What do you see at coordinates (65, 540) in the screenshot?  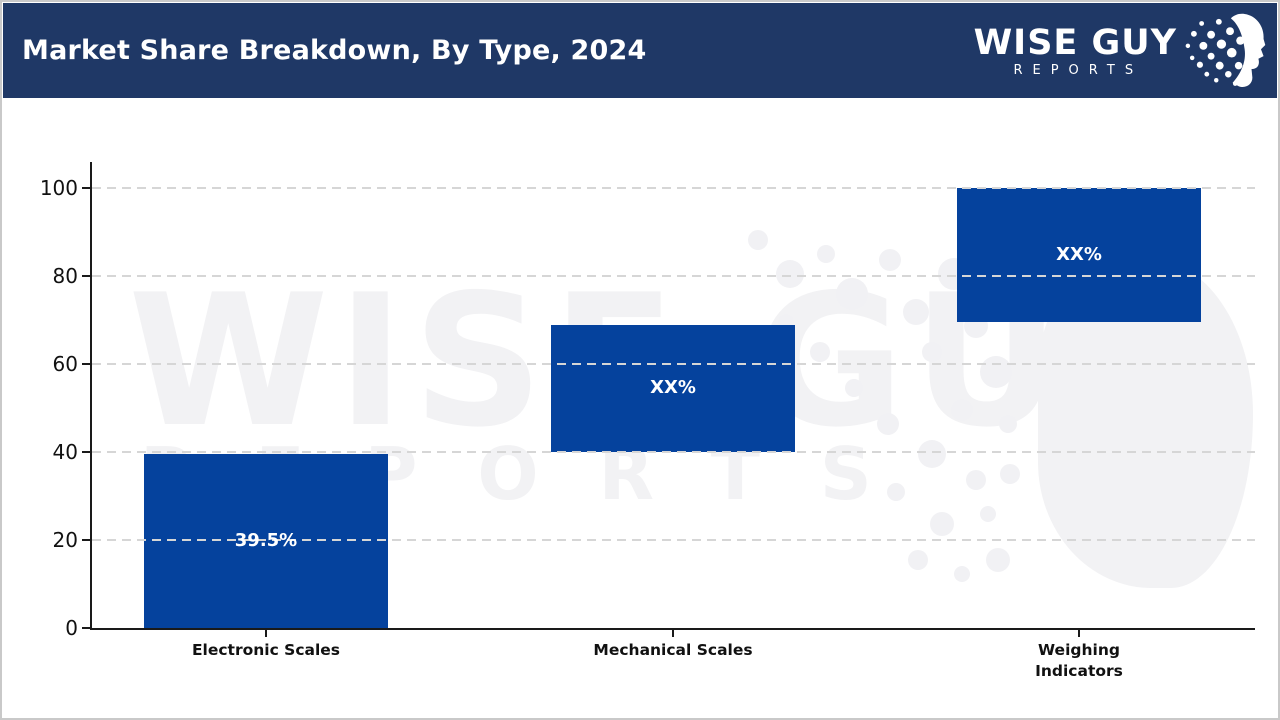 I see `y-tick-label: 20` at bounding box center [65, 540].